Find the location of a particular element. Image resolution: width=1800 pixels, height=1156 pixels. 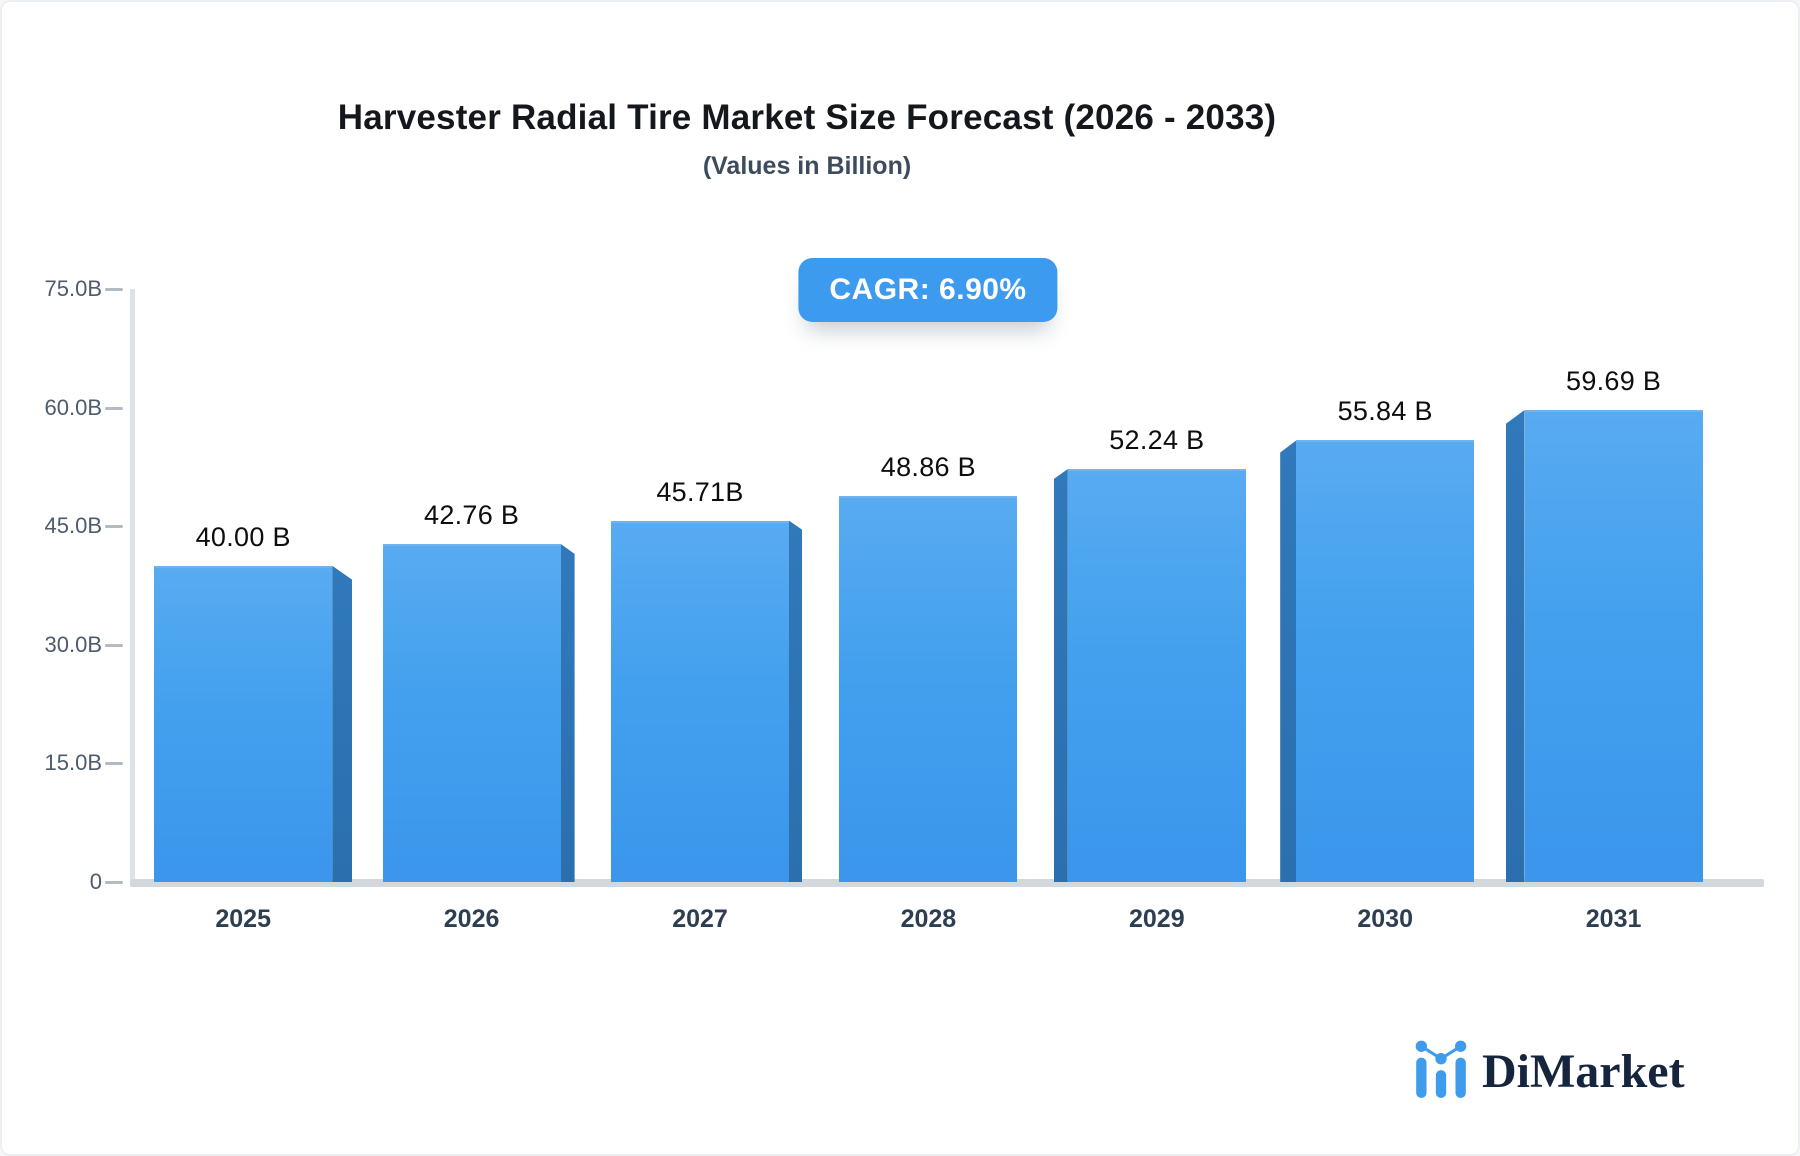

bar-3d-side-2025 is located at coordinates (342, 723).